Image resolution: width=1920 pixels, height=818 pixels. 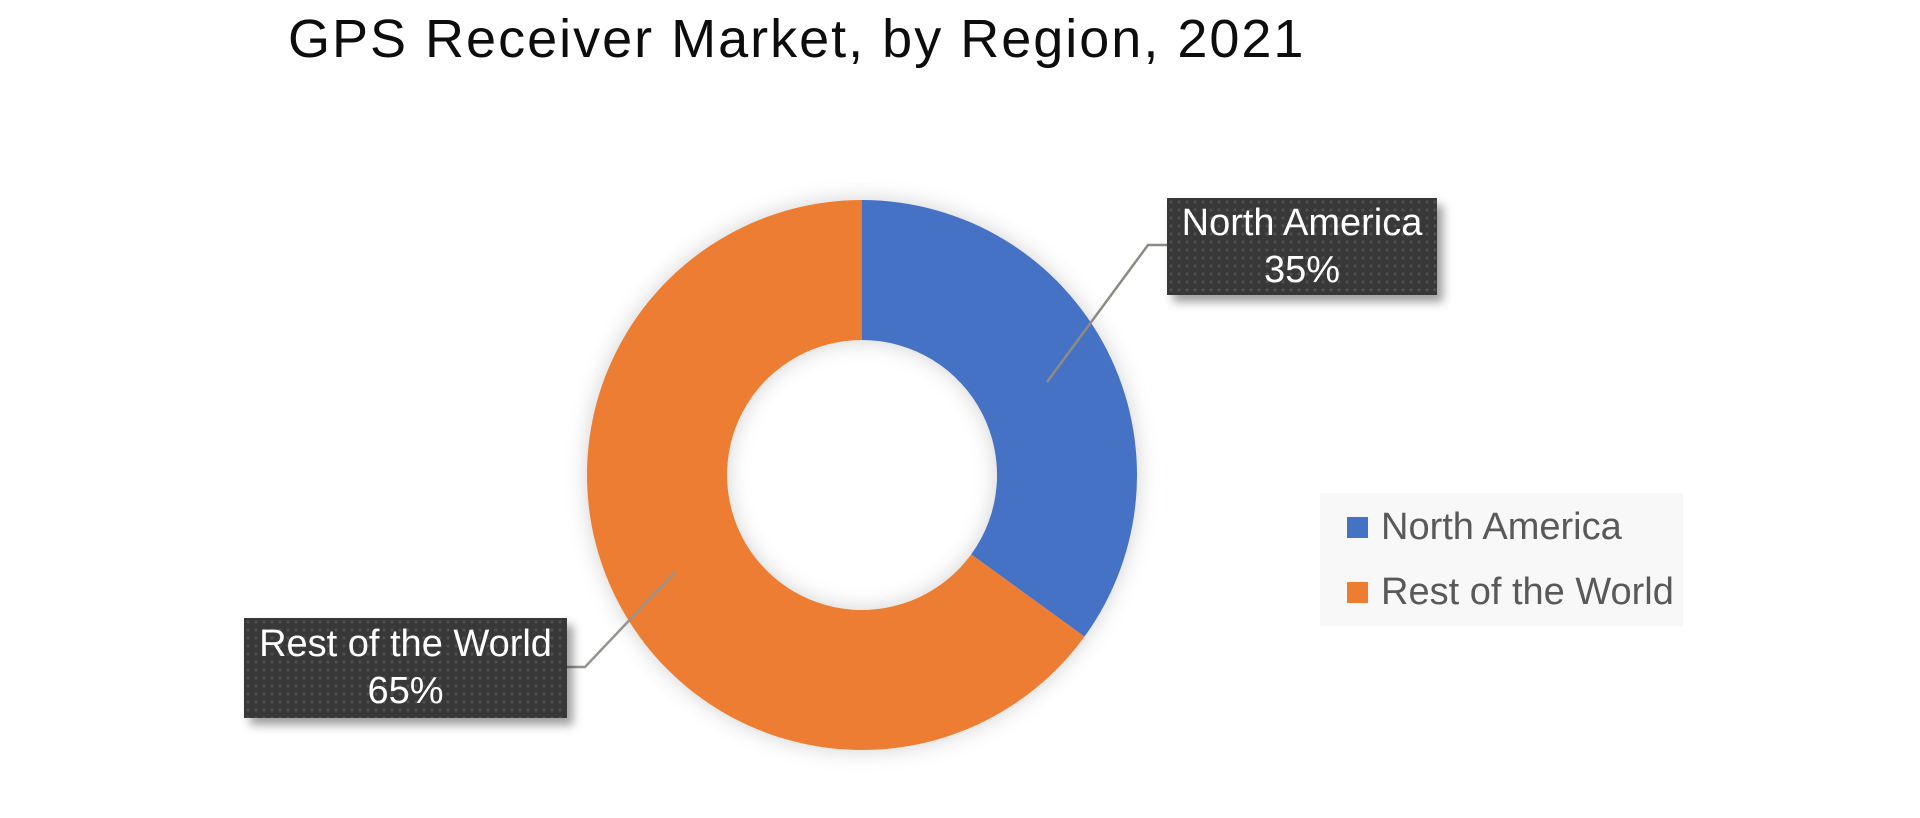 I want to click on callout-rest-of-the-world-label: Rest of the World, so click(x=405, y=644).